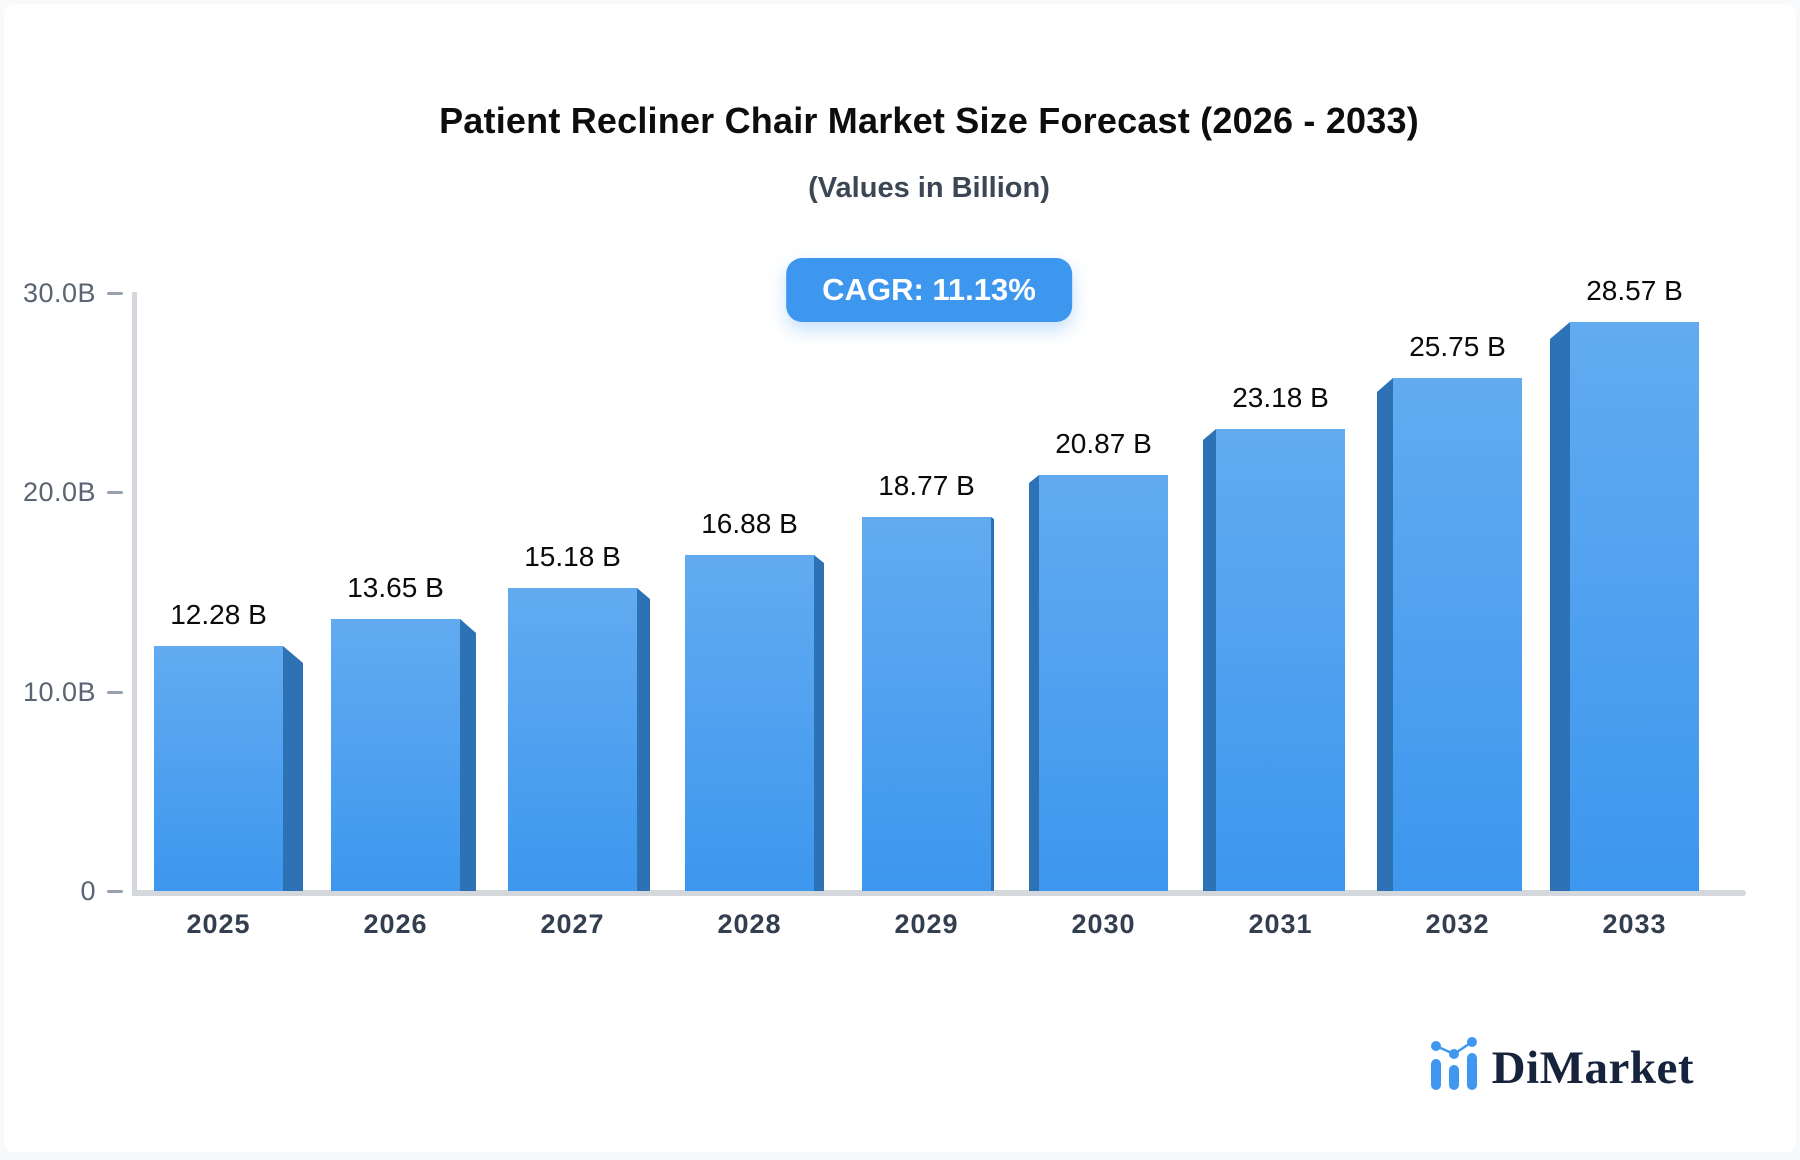 This screenshot has width=1800, height=1160. Describe the element at coordinates (1280, 924) in the screenshot. I see `x-axis-label: 2031` at that location.